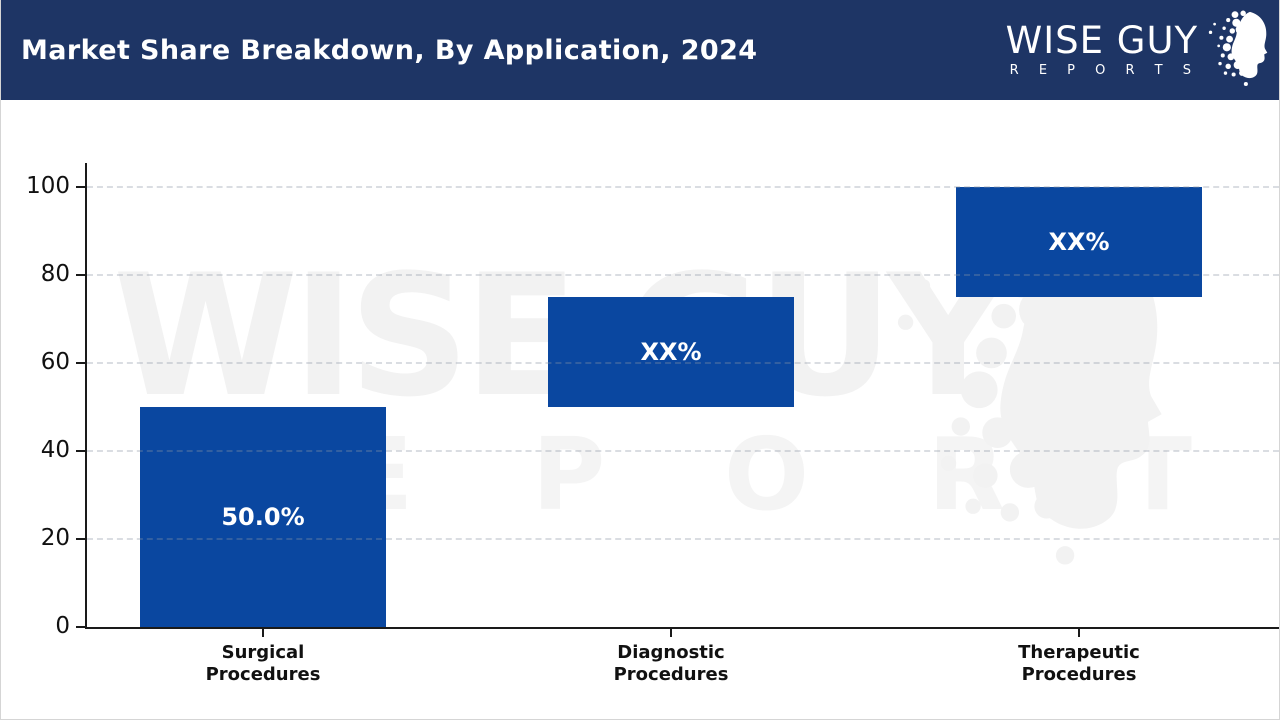  I want to click on gridline-y100, so click(683, 187).